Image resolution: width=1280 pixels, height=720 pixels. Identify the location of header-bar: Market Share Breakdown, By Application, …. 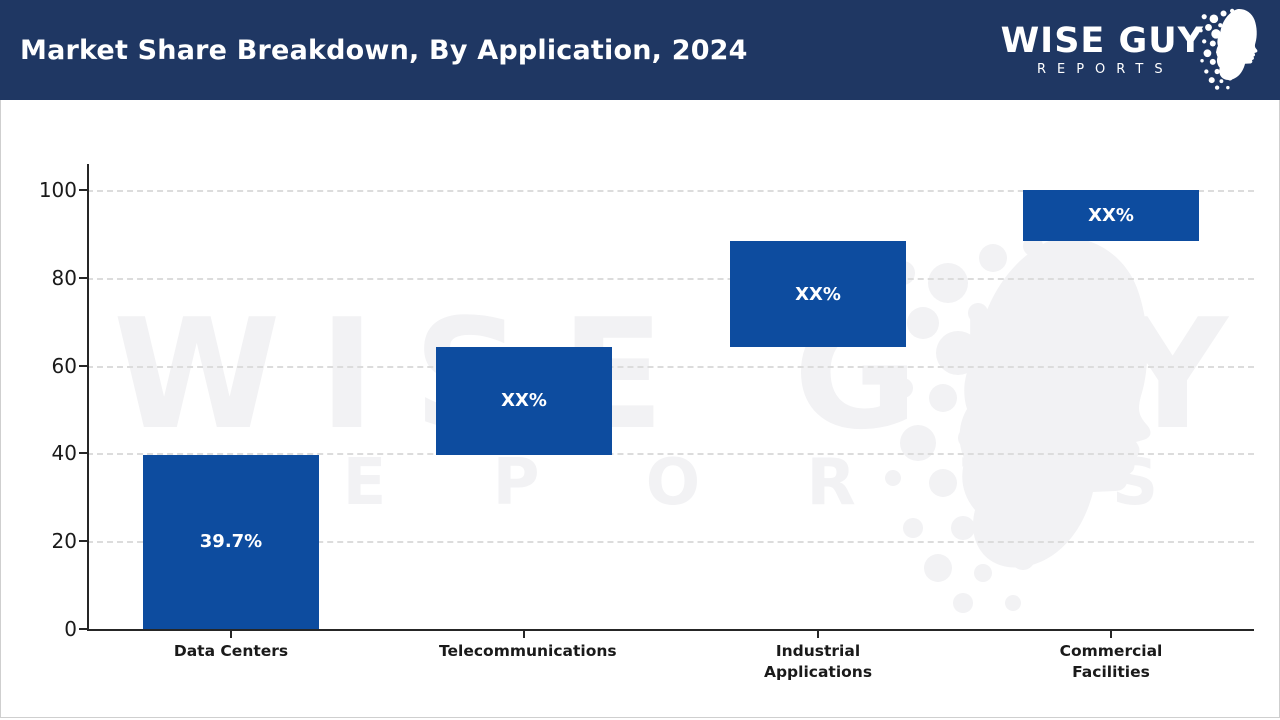
(640, 50).